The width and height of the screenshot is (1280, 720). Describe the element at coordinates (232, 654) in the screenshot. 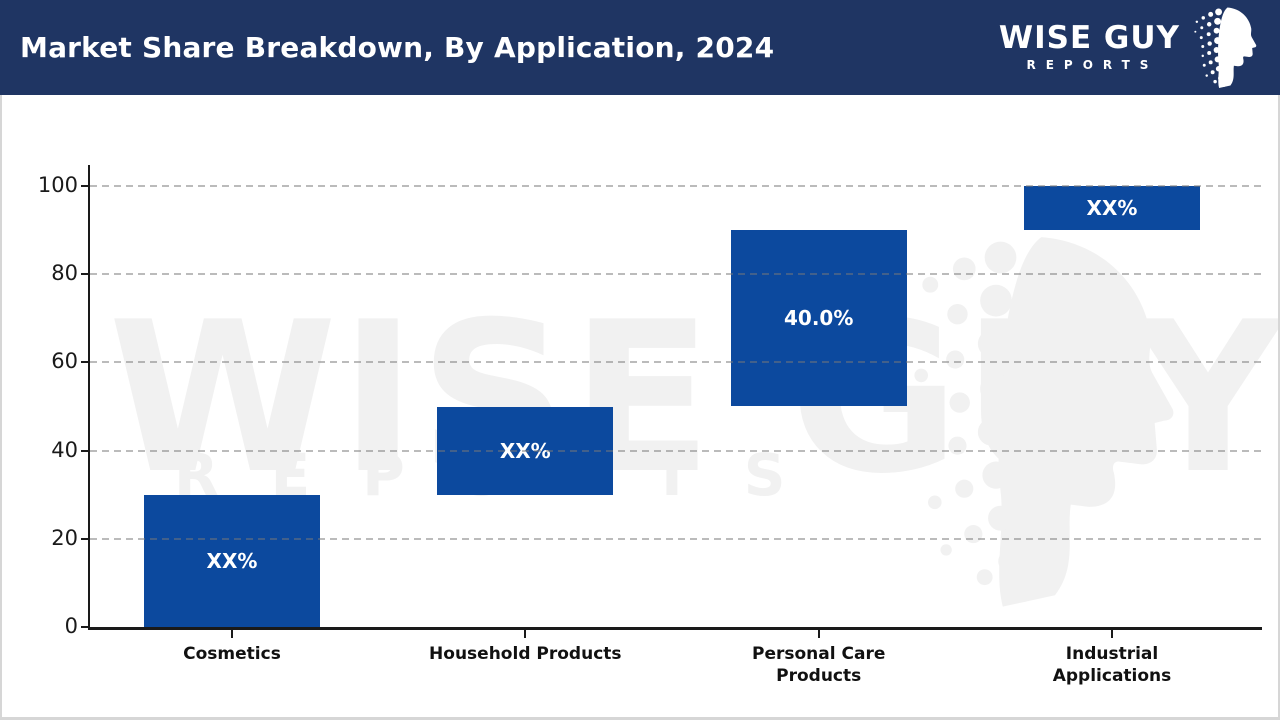

I see `category-label-0: Cosmetics` at that location.